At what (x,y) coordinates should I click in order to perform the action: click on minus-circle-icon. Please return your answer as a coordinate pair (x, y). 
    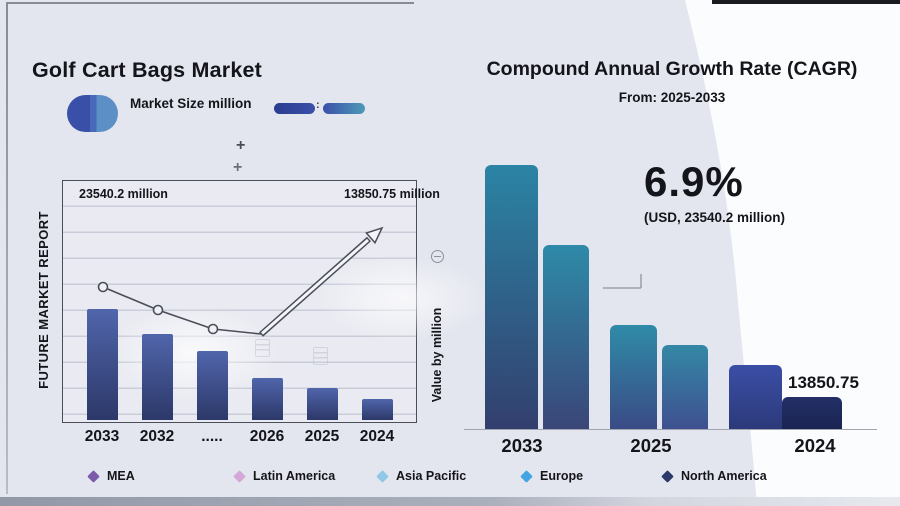
    Looking at the image, I should click on (437, 256).